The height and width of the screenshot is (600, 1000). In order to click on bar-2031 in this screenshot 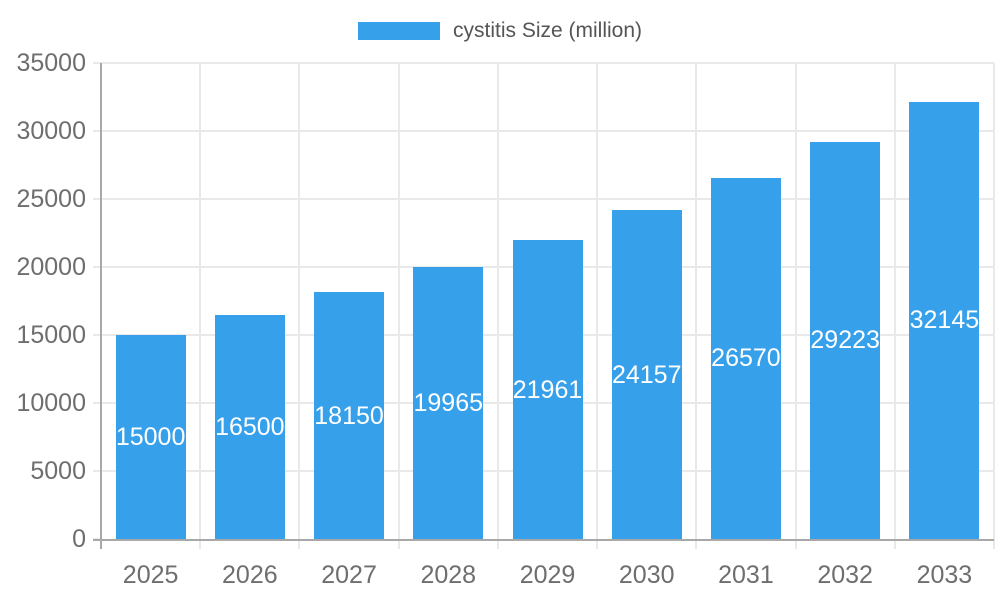, I will do `click(745, 358)`.